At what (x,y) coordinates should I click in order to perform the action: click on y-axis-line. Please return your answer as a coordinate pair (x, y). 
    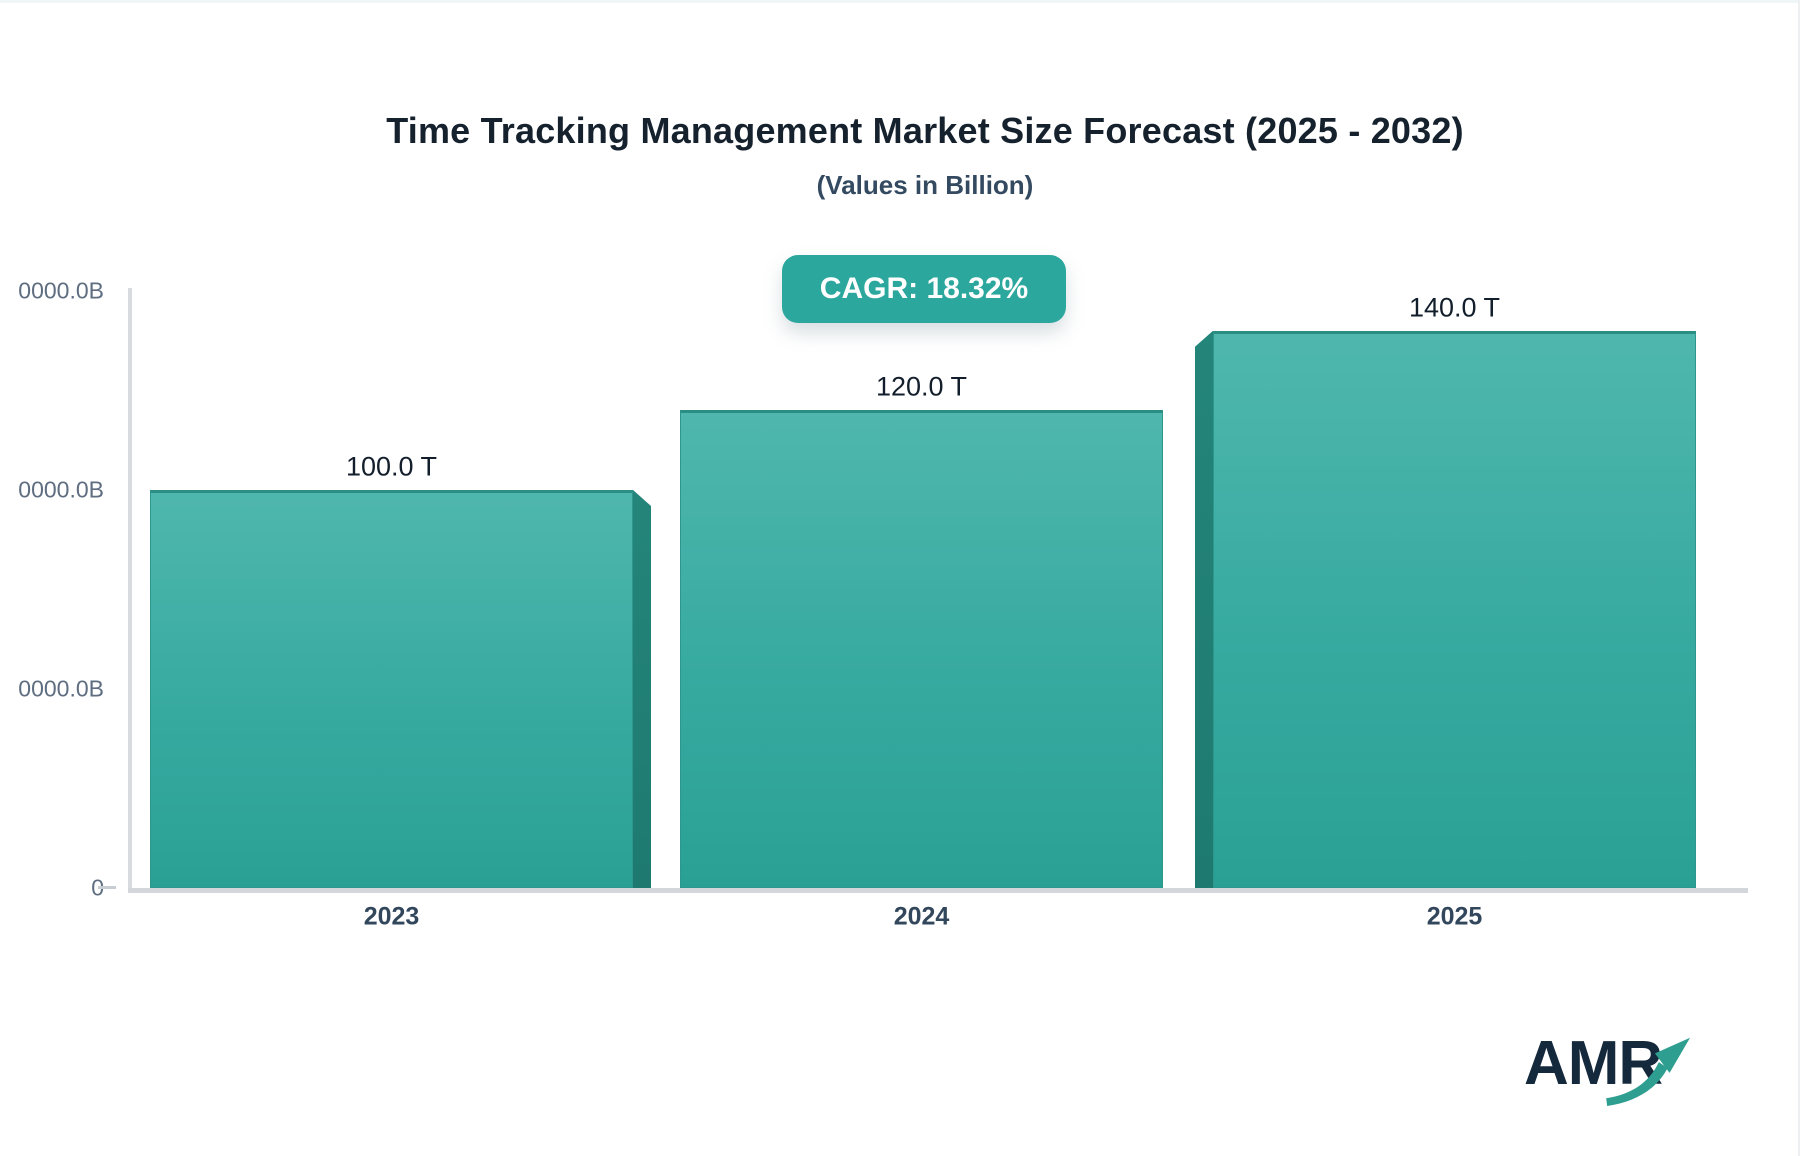
    Looking at the image, I should click on (130, 590).